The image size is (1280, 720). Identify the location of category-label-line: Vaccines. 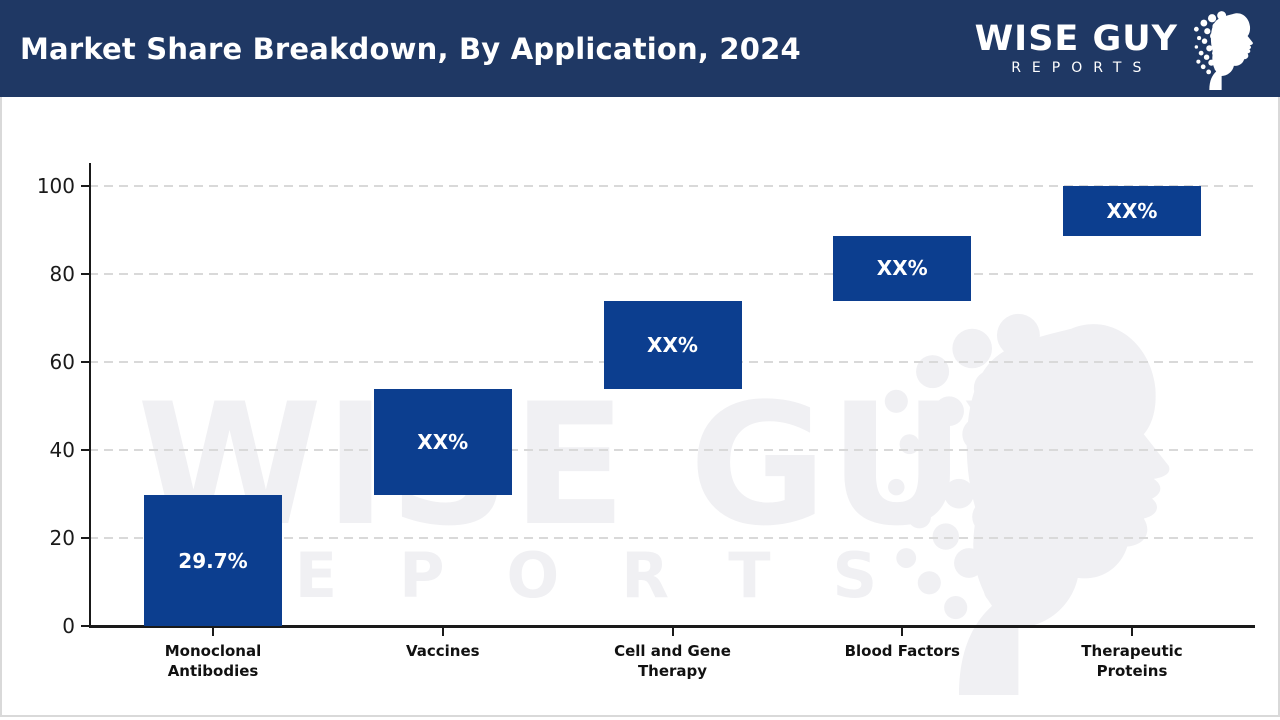
(442, 651).